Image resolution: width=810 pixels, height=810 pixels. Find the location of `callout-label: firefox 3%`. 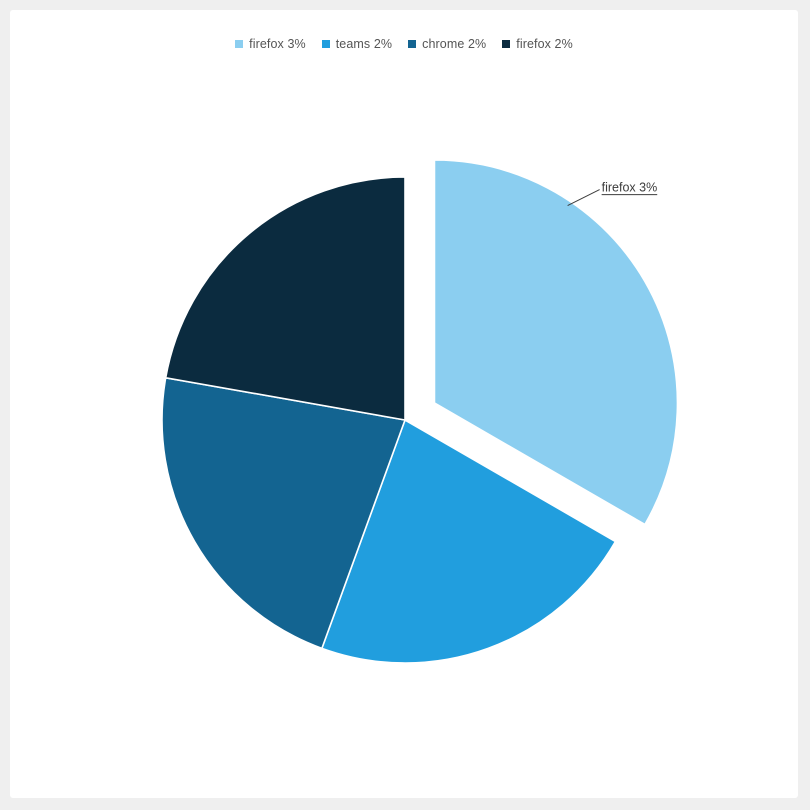

callout-label: firefox 3% is located at coordinates (630, 188).